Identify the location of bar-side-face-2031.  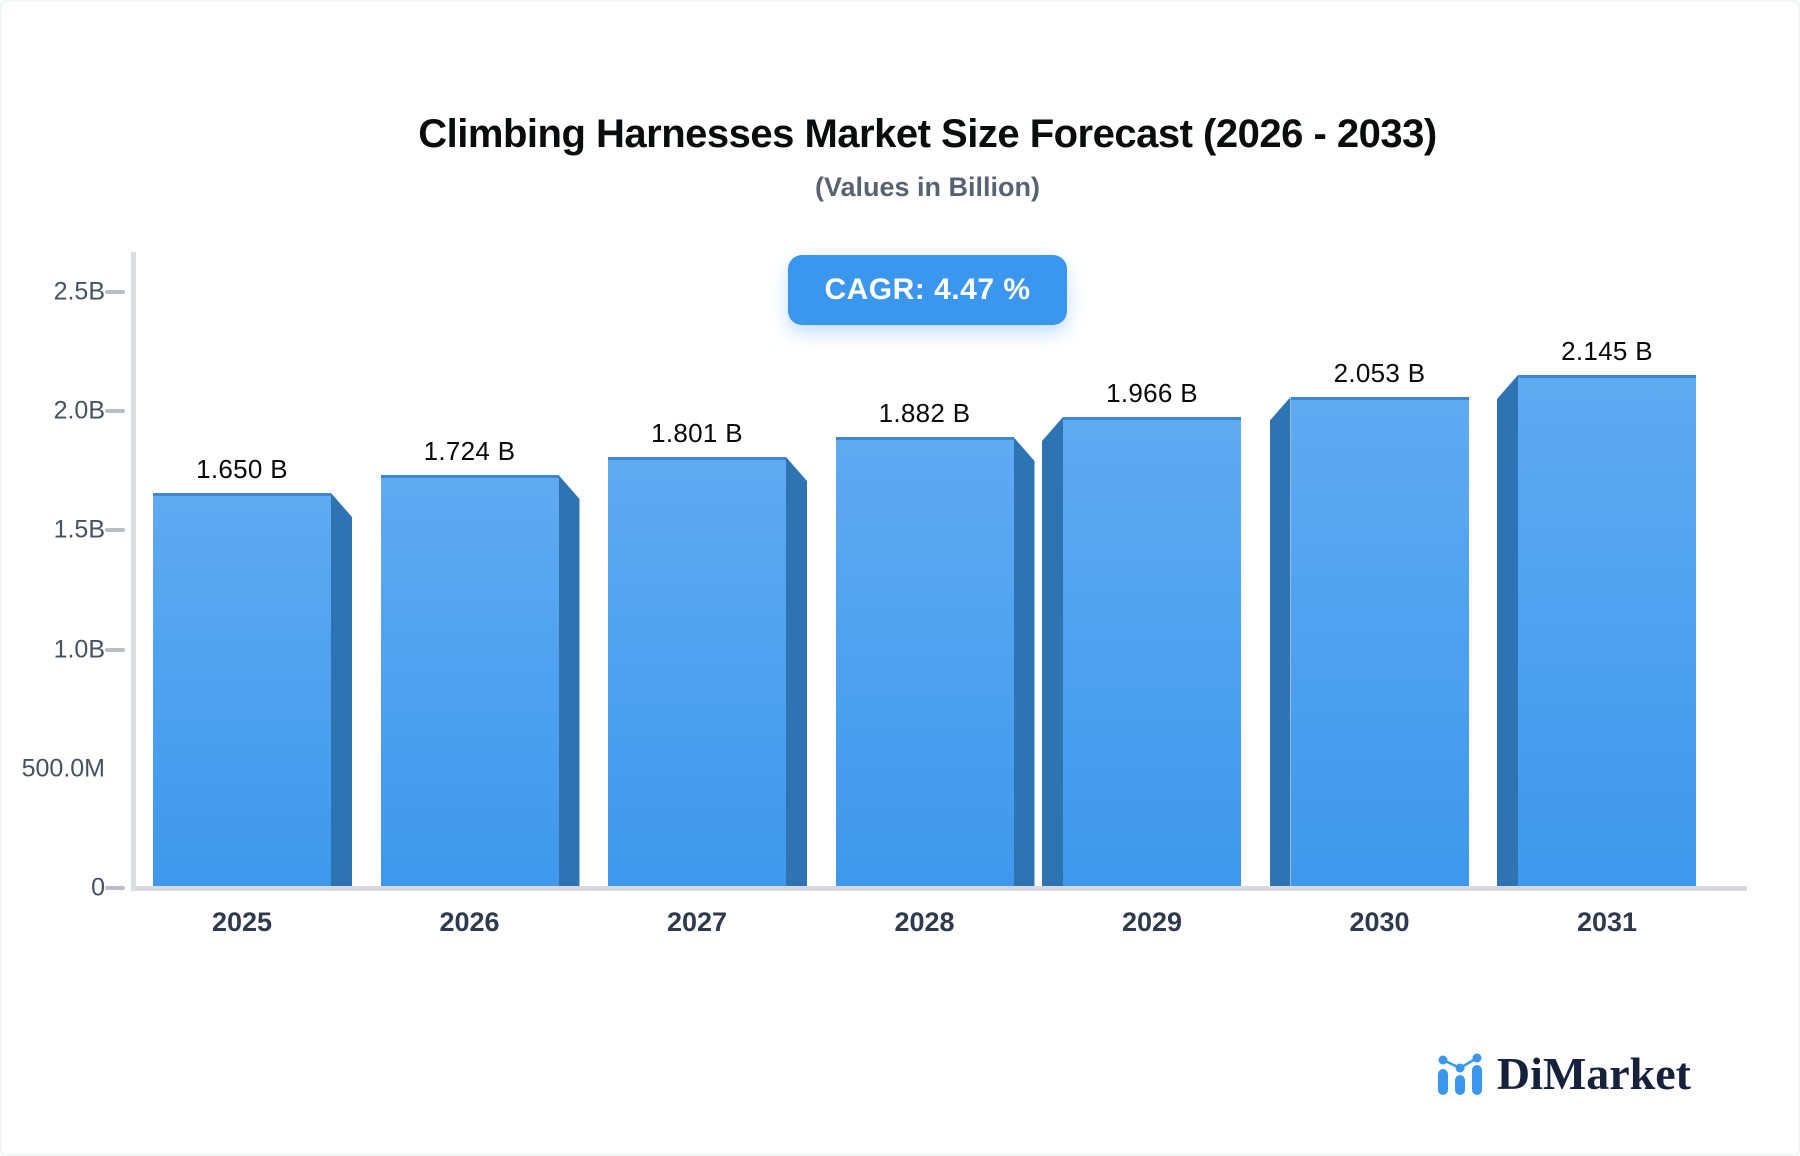
(1507, 630).